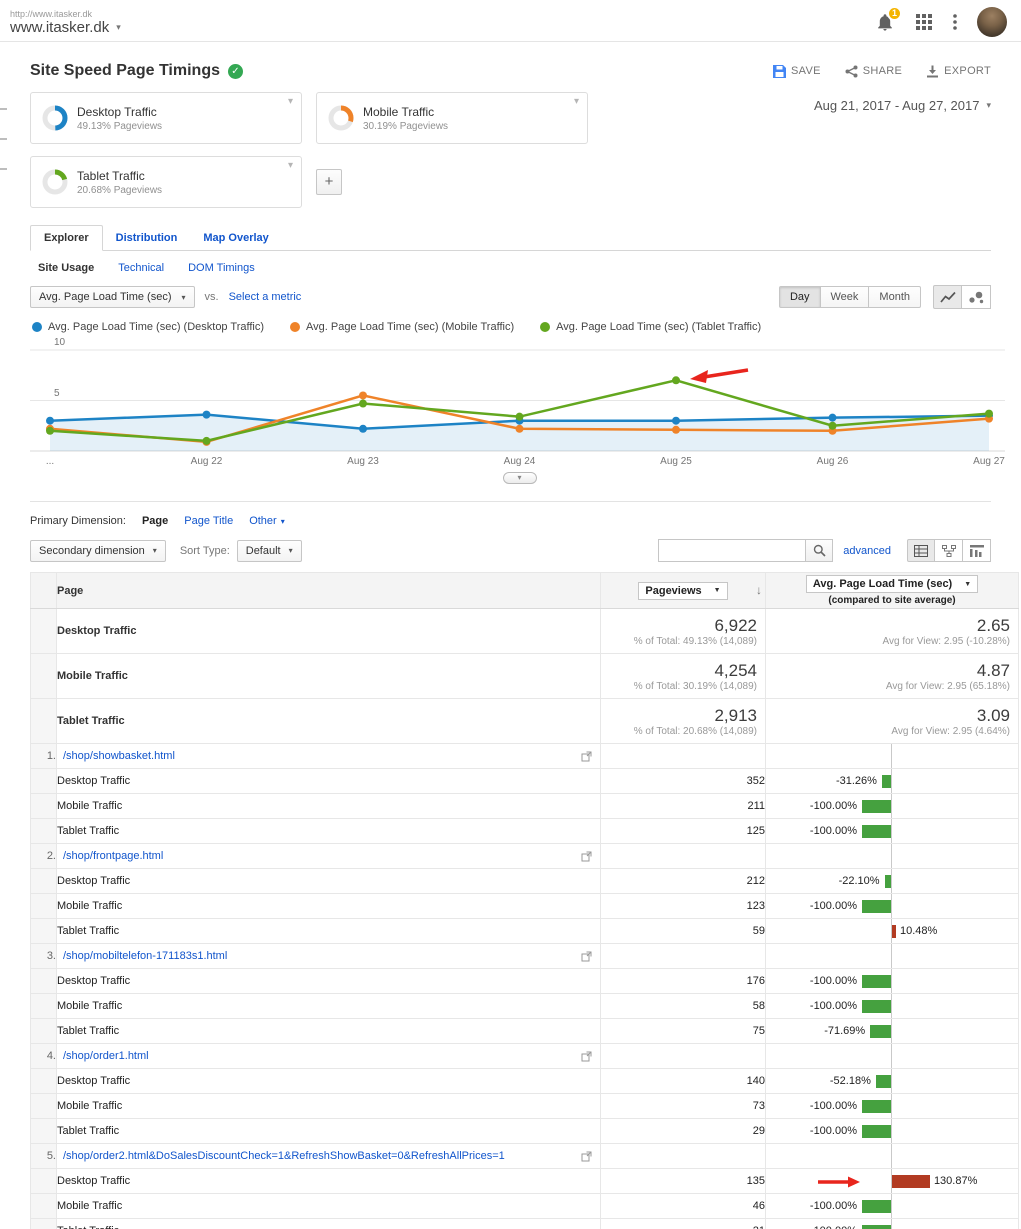 The height and width of the screenshot is (1229, 1021). What do you see at coordinates (155, 521) in the screenshot?
I see `primary-dim-page: Page` at bounding box center [155, 521].